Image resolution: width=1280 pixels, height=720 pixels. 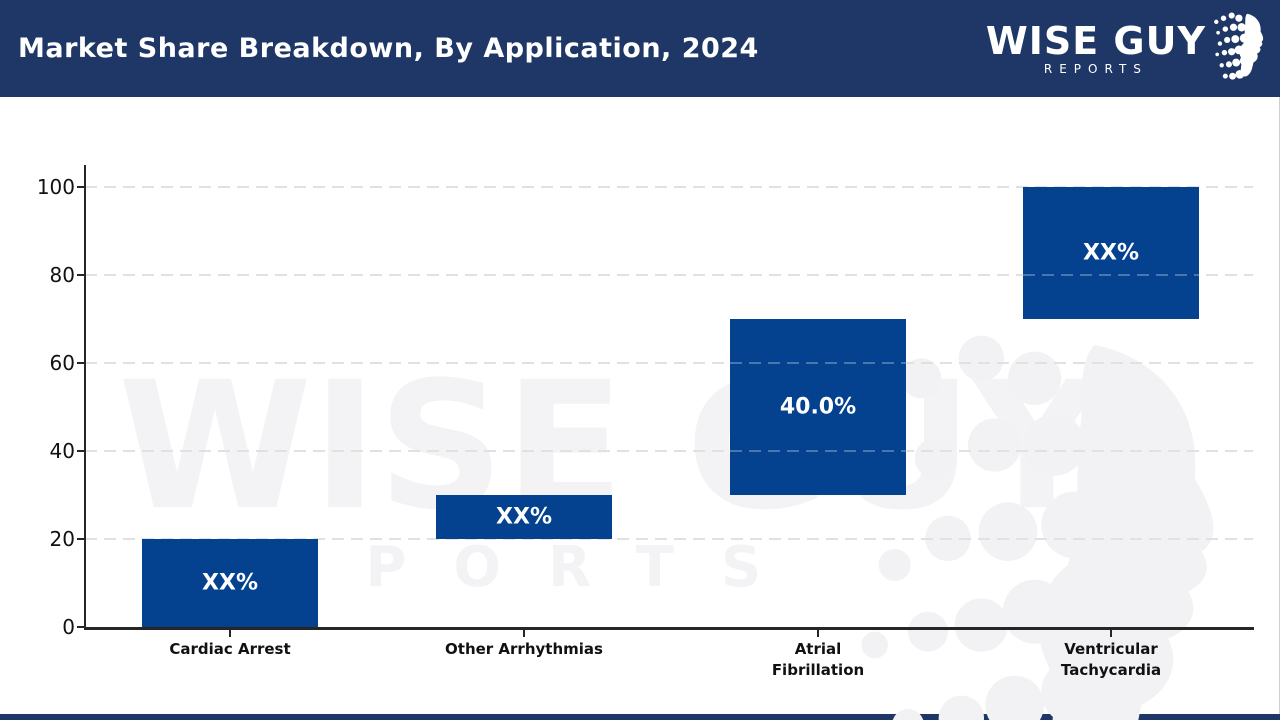 I want to click on y-tick-label-100: 100, so click(x=55, y=187).